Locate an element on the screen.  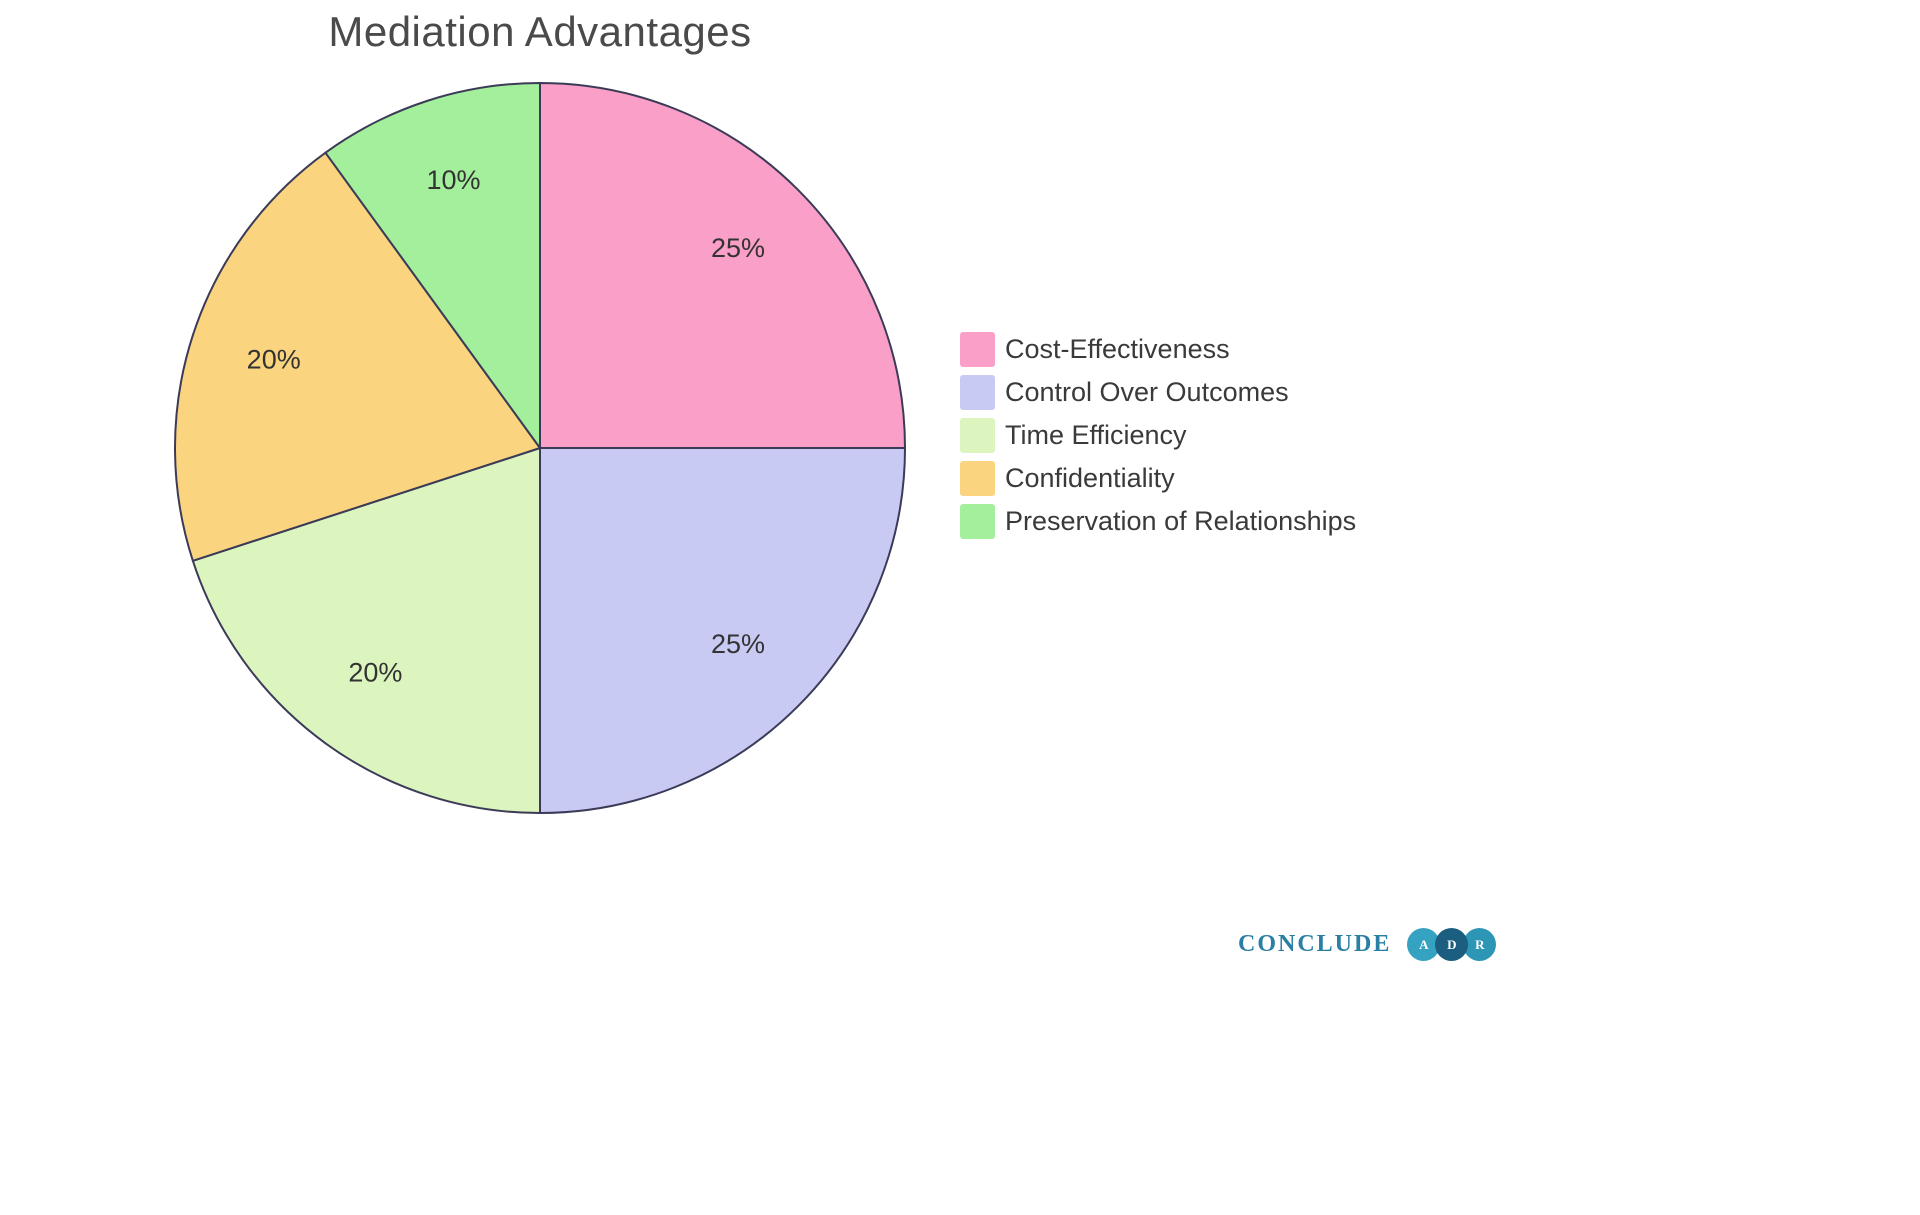
legend-label-0: Cost-Effectiveness is located at coordinates (1117, 348).